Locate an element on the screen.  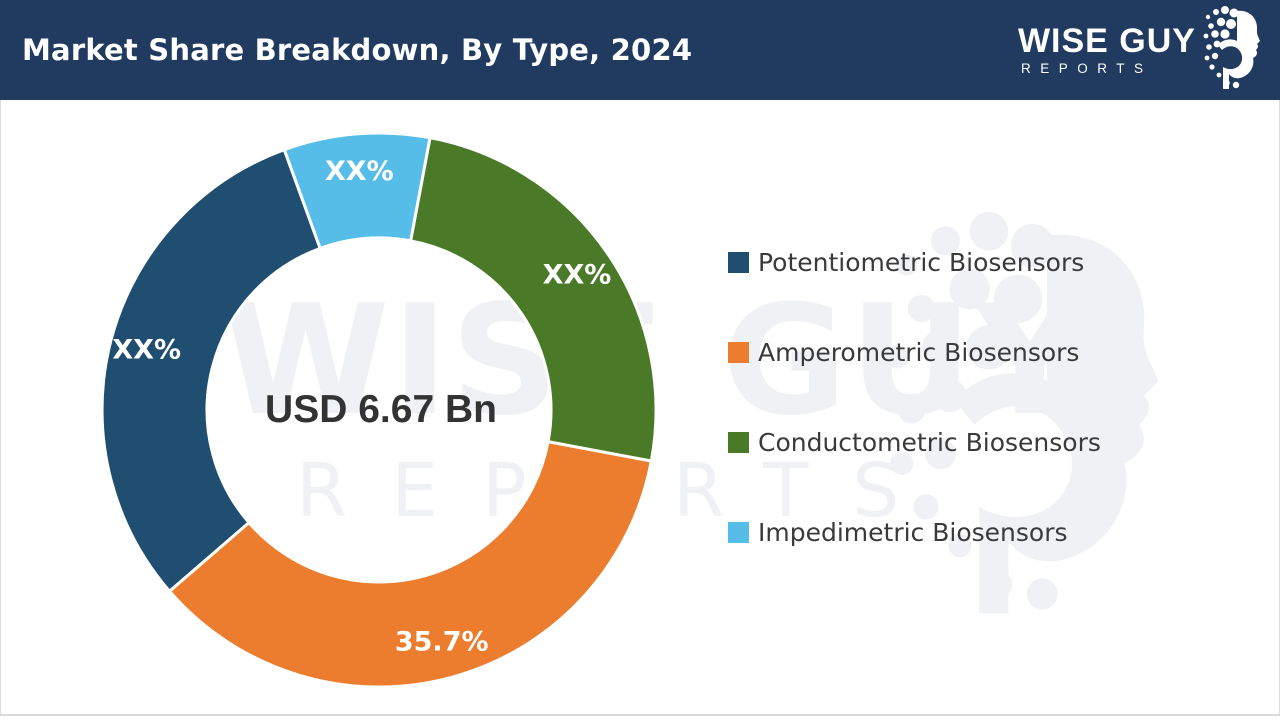
legend-item-impedimetric: Impedimetric Biosensors is located at coordinates (914, 532).